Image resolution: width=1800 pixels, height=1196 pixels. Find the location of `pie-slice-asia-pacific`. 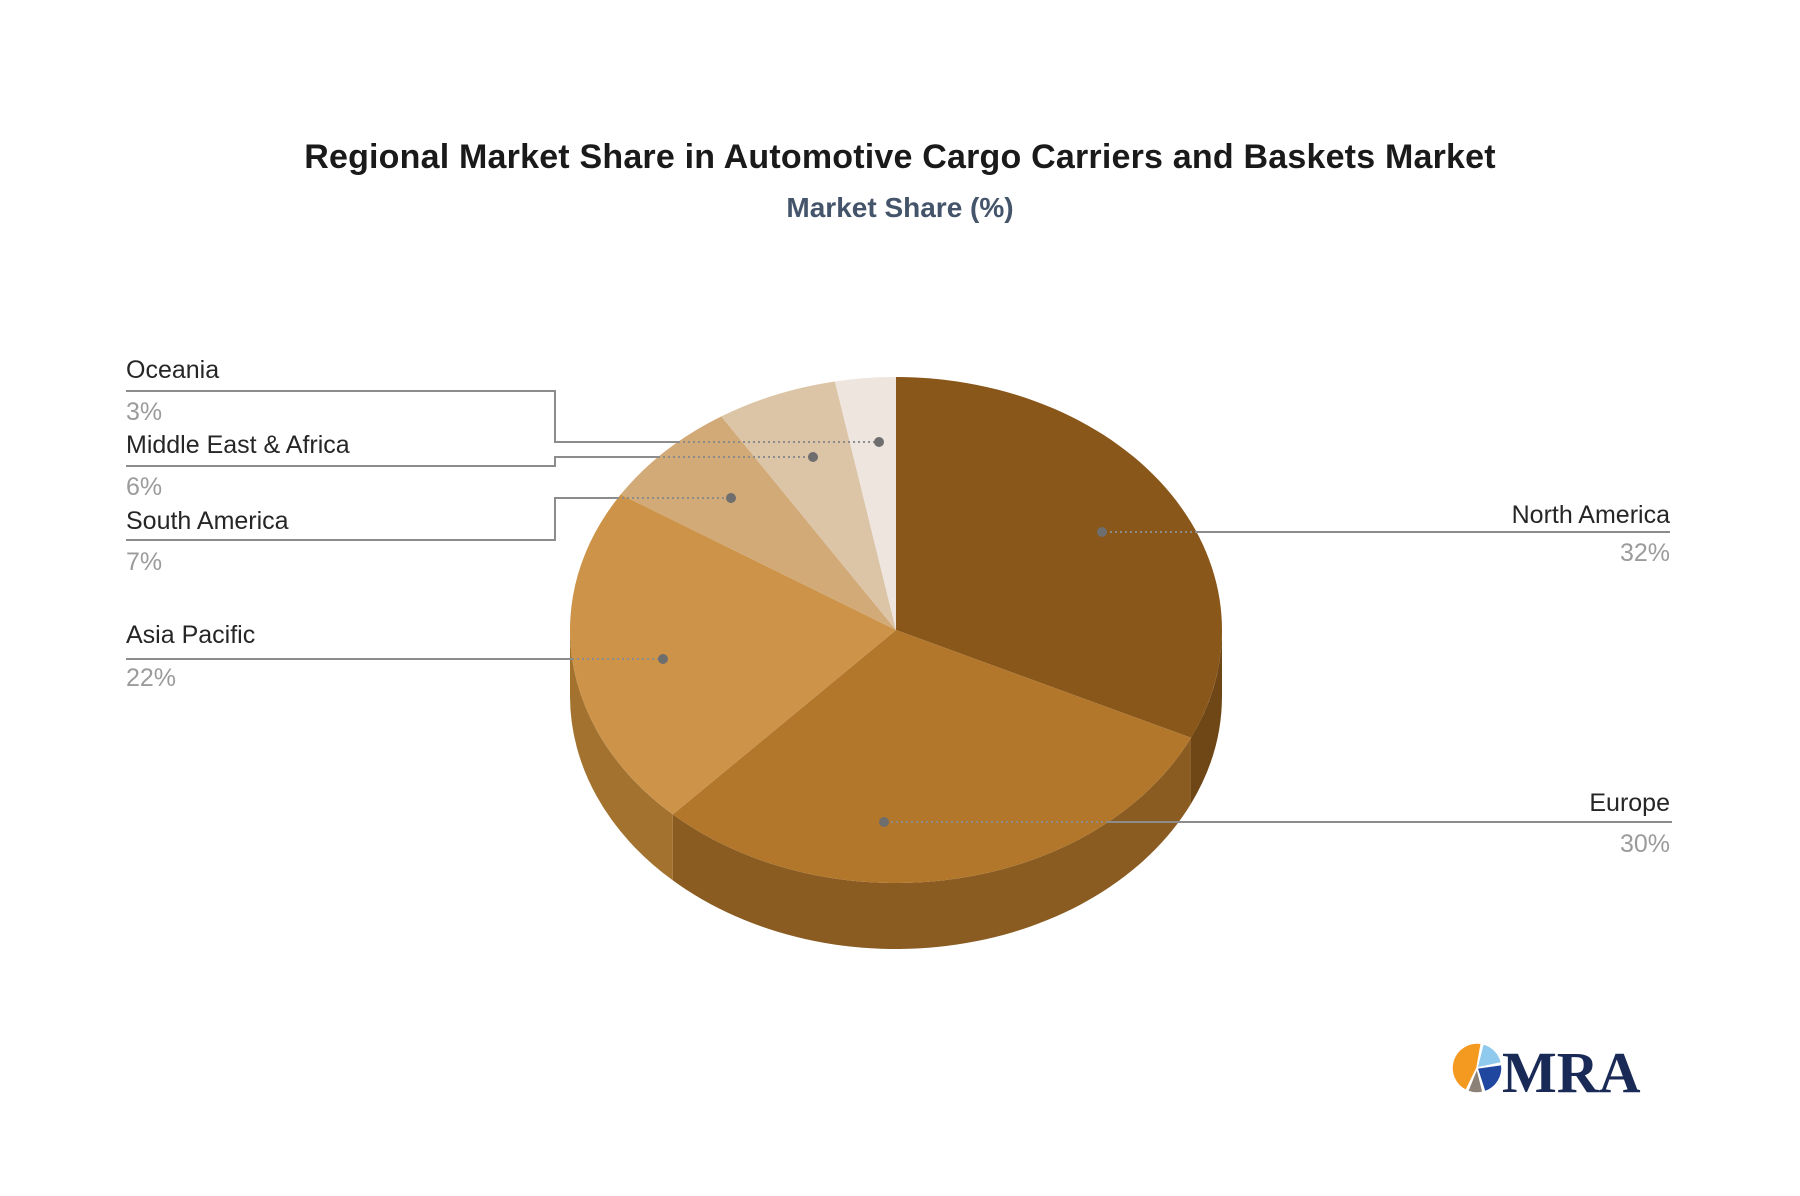

pie-slice-asia-pacific is located at coordinates (733, 654).